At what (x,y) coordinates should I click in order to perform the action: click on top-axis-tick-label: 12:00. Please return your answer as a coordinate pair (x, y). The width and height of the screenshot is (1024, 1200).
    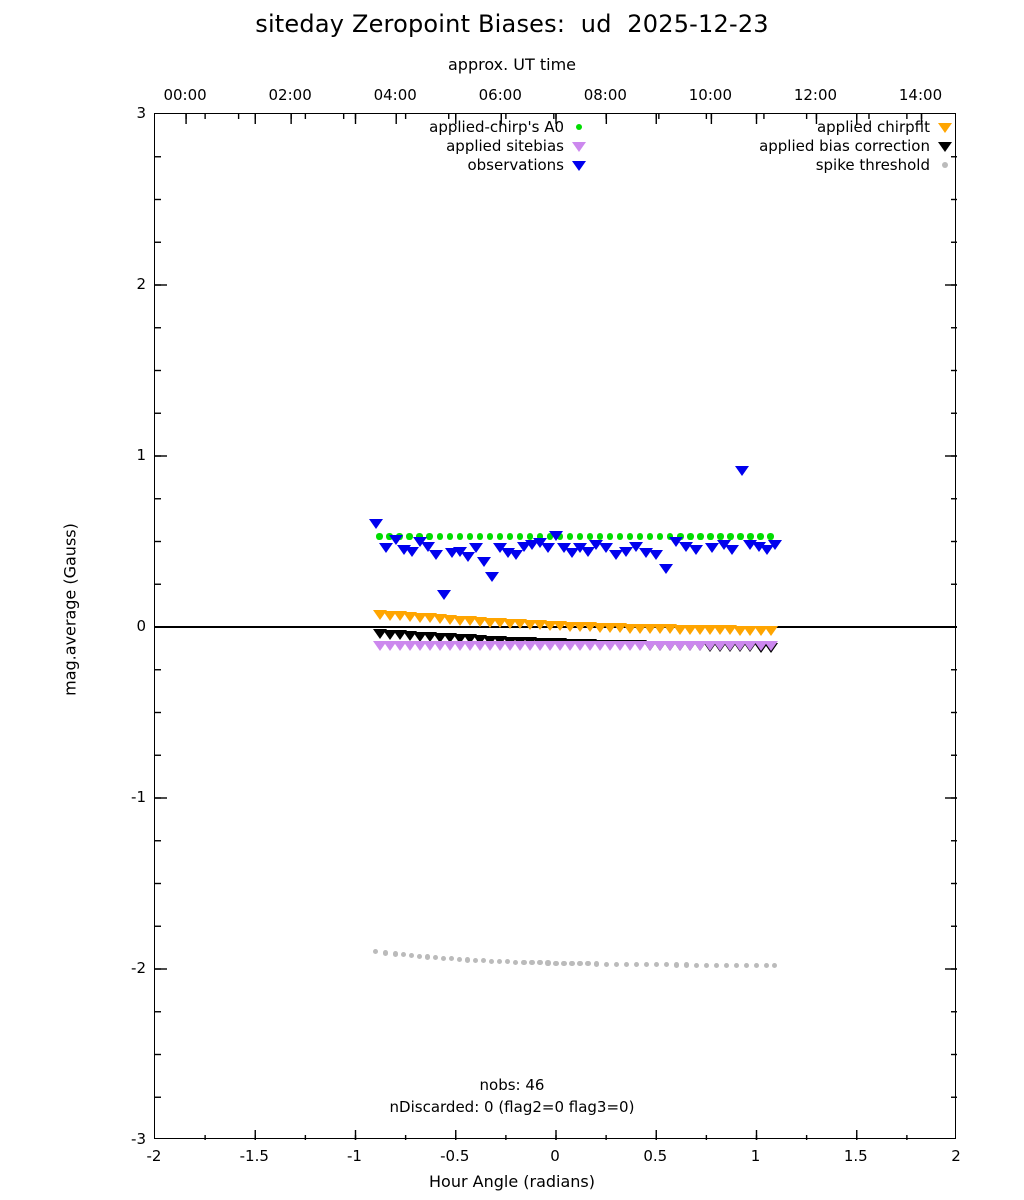
    Looking at the image, I should click on (815, 95).